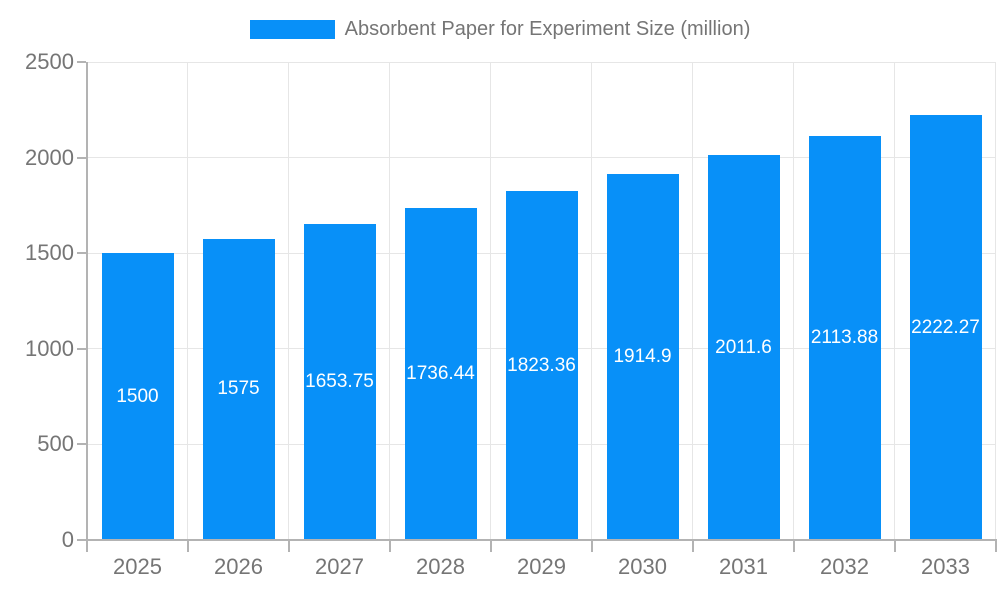 This screenshot has width=1000, height=600. I want to click on bar: 1914.9, so click(642, 356).